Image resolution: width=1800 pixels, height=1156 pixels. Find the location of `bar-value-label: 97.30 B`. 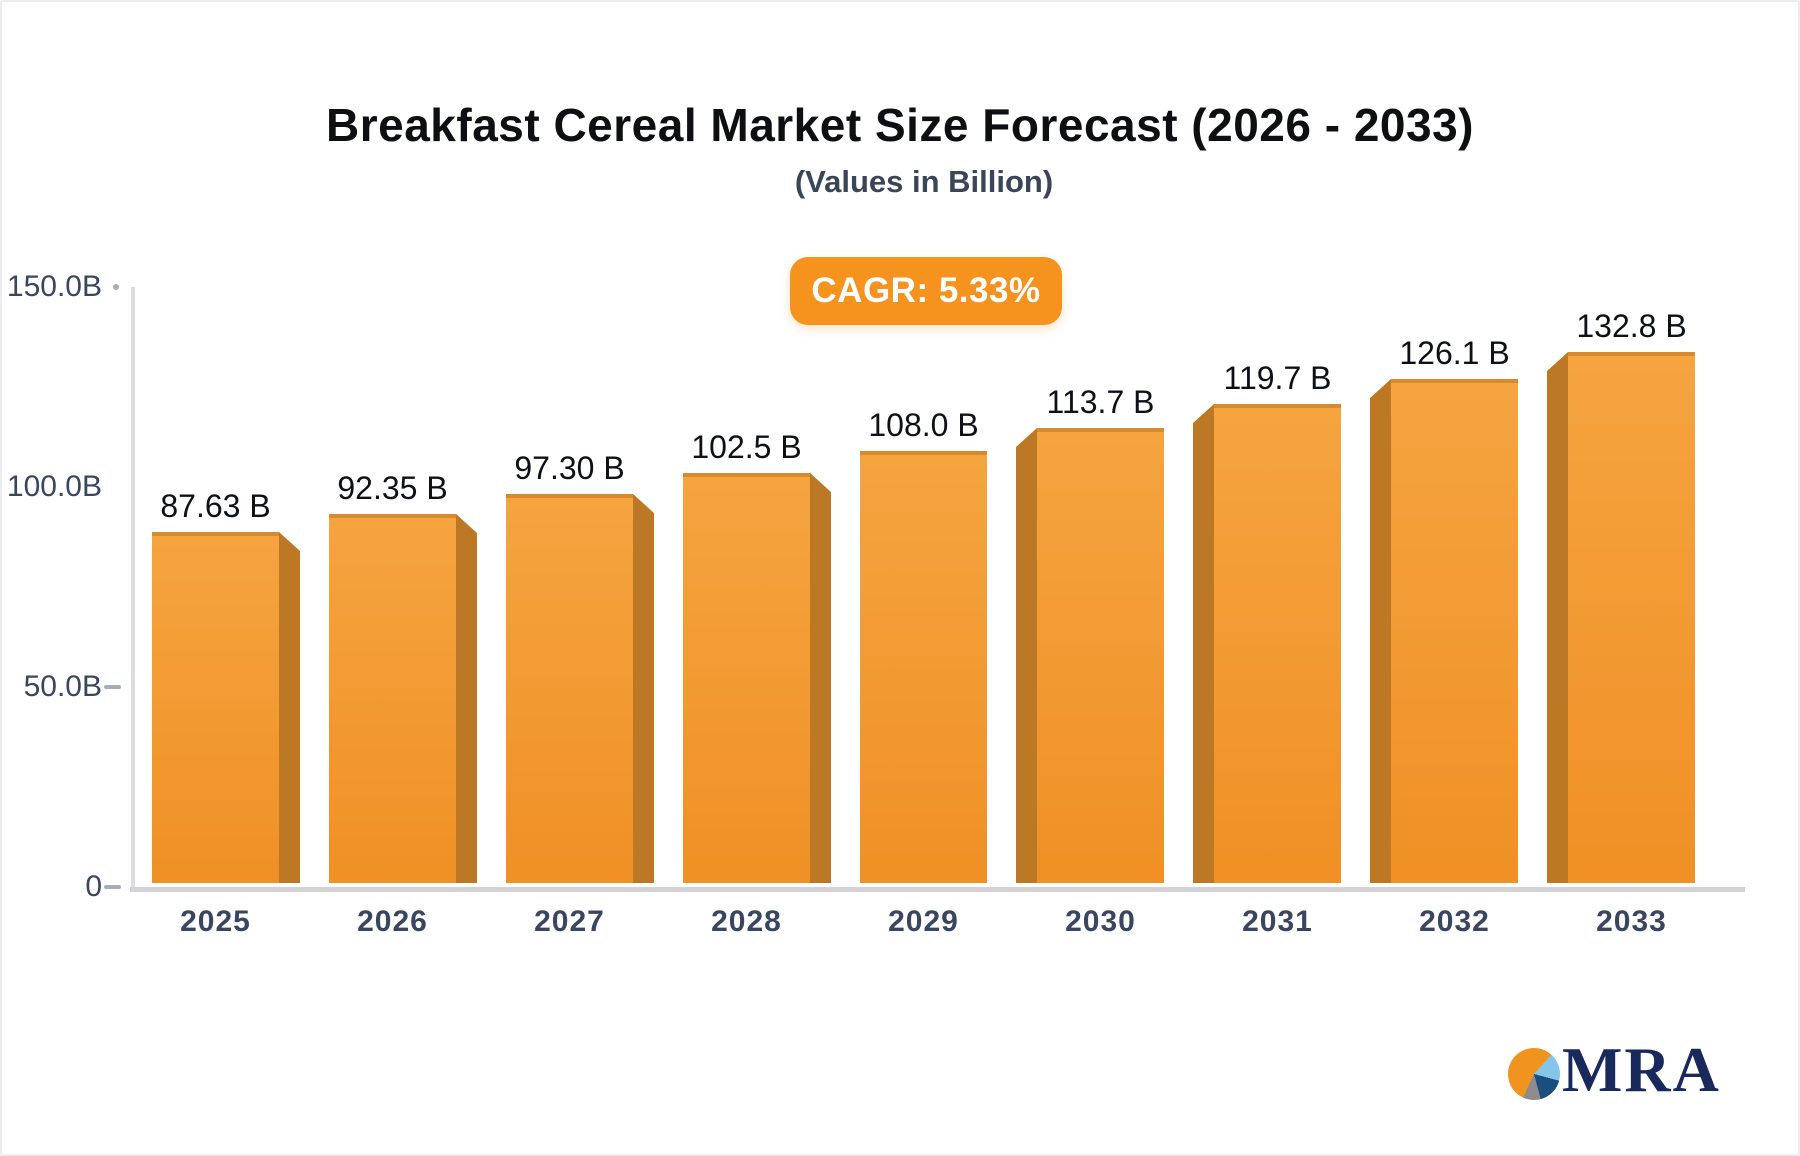

bar-value-label: 97.30 B is located at coordinates (569, 468).